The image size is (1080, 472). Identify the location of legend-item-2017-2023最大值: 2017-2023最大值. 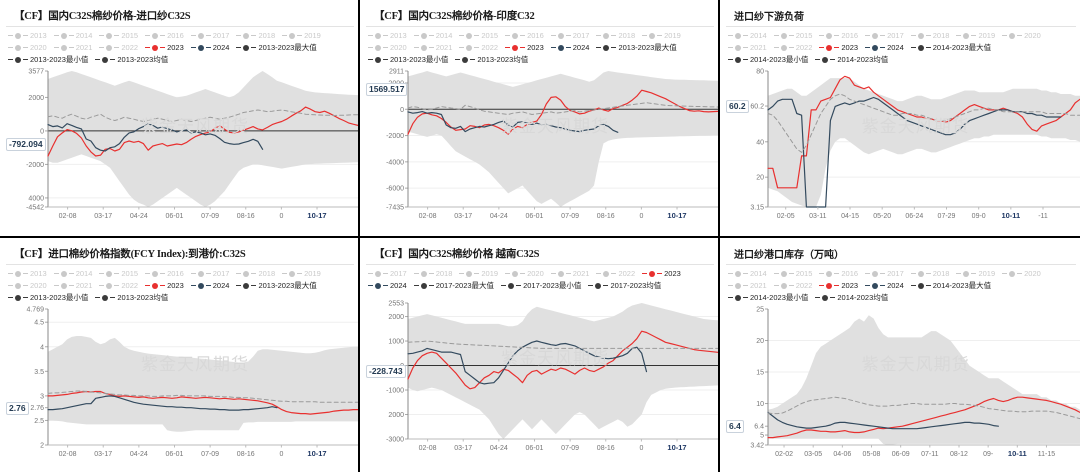
(453, 285).